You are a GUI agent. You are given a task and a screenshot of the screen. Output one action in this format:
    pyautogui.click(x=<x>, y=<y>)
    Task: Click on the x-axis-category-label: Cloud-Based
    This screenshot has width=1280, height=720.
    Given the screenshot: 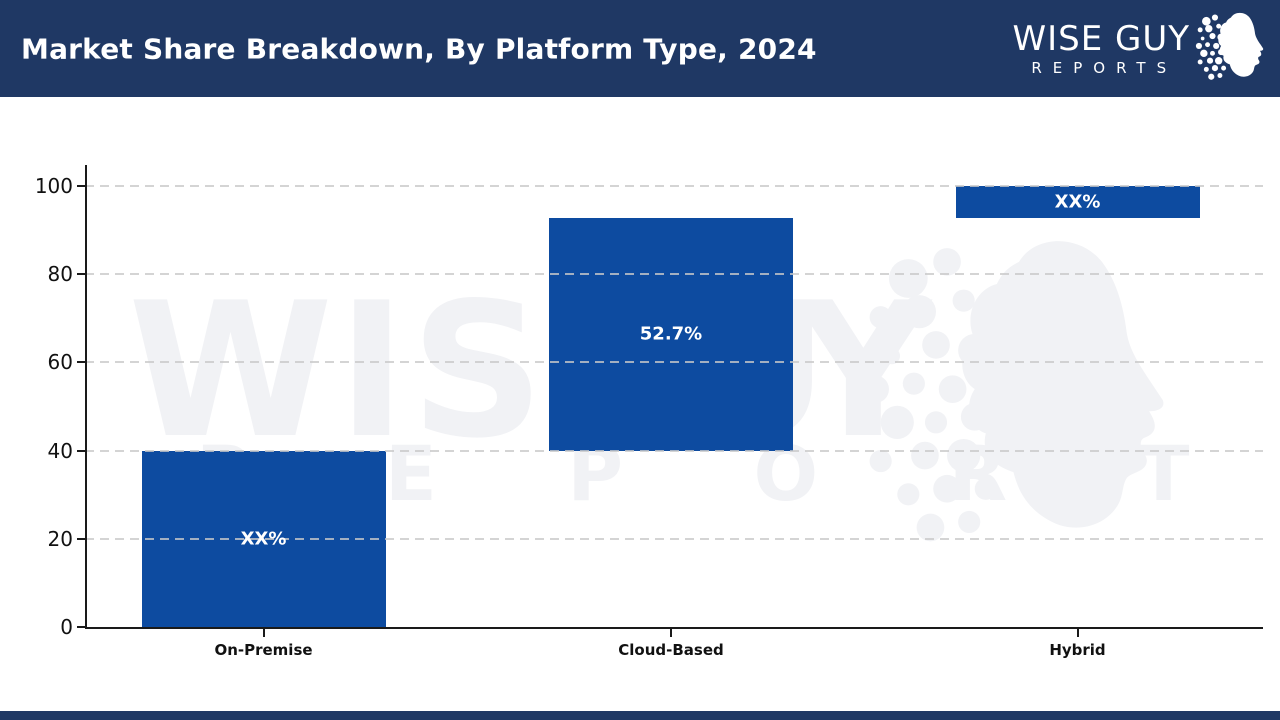 What is the action you would take?
    pyautogui.click(x=671, y=650)
    